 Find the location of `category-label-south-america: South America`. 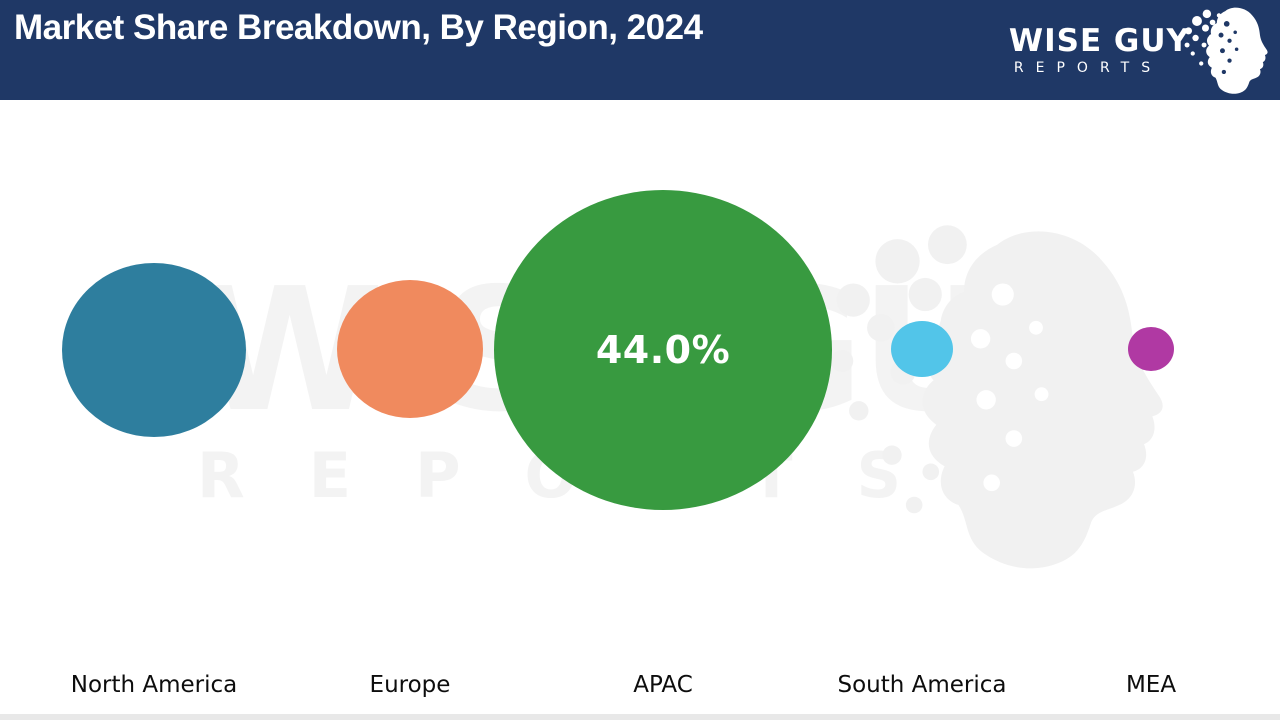

category-label-south-america: South America is located at coordinates (922, 685).